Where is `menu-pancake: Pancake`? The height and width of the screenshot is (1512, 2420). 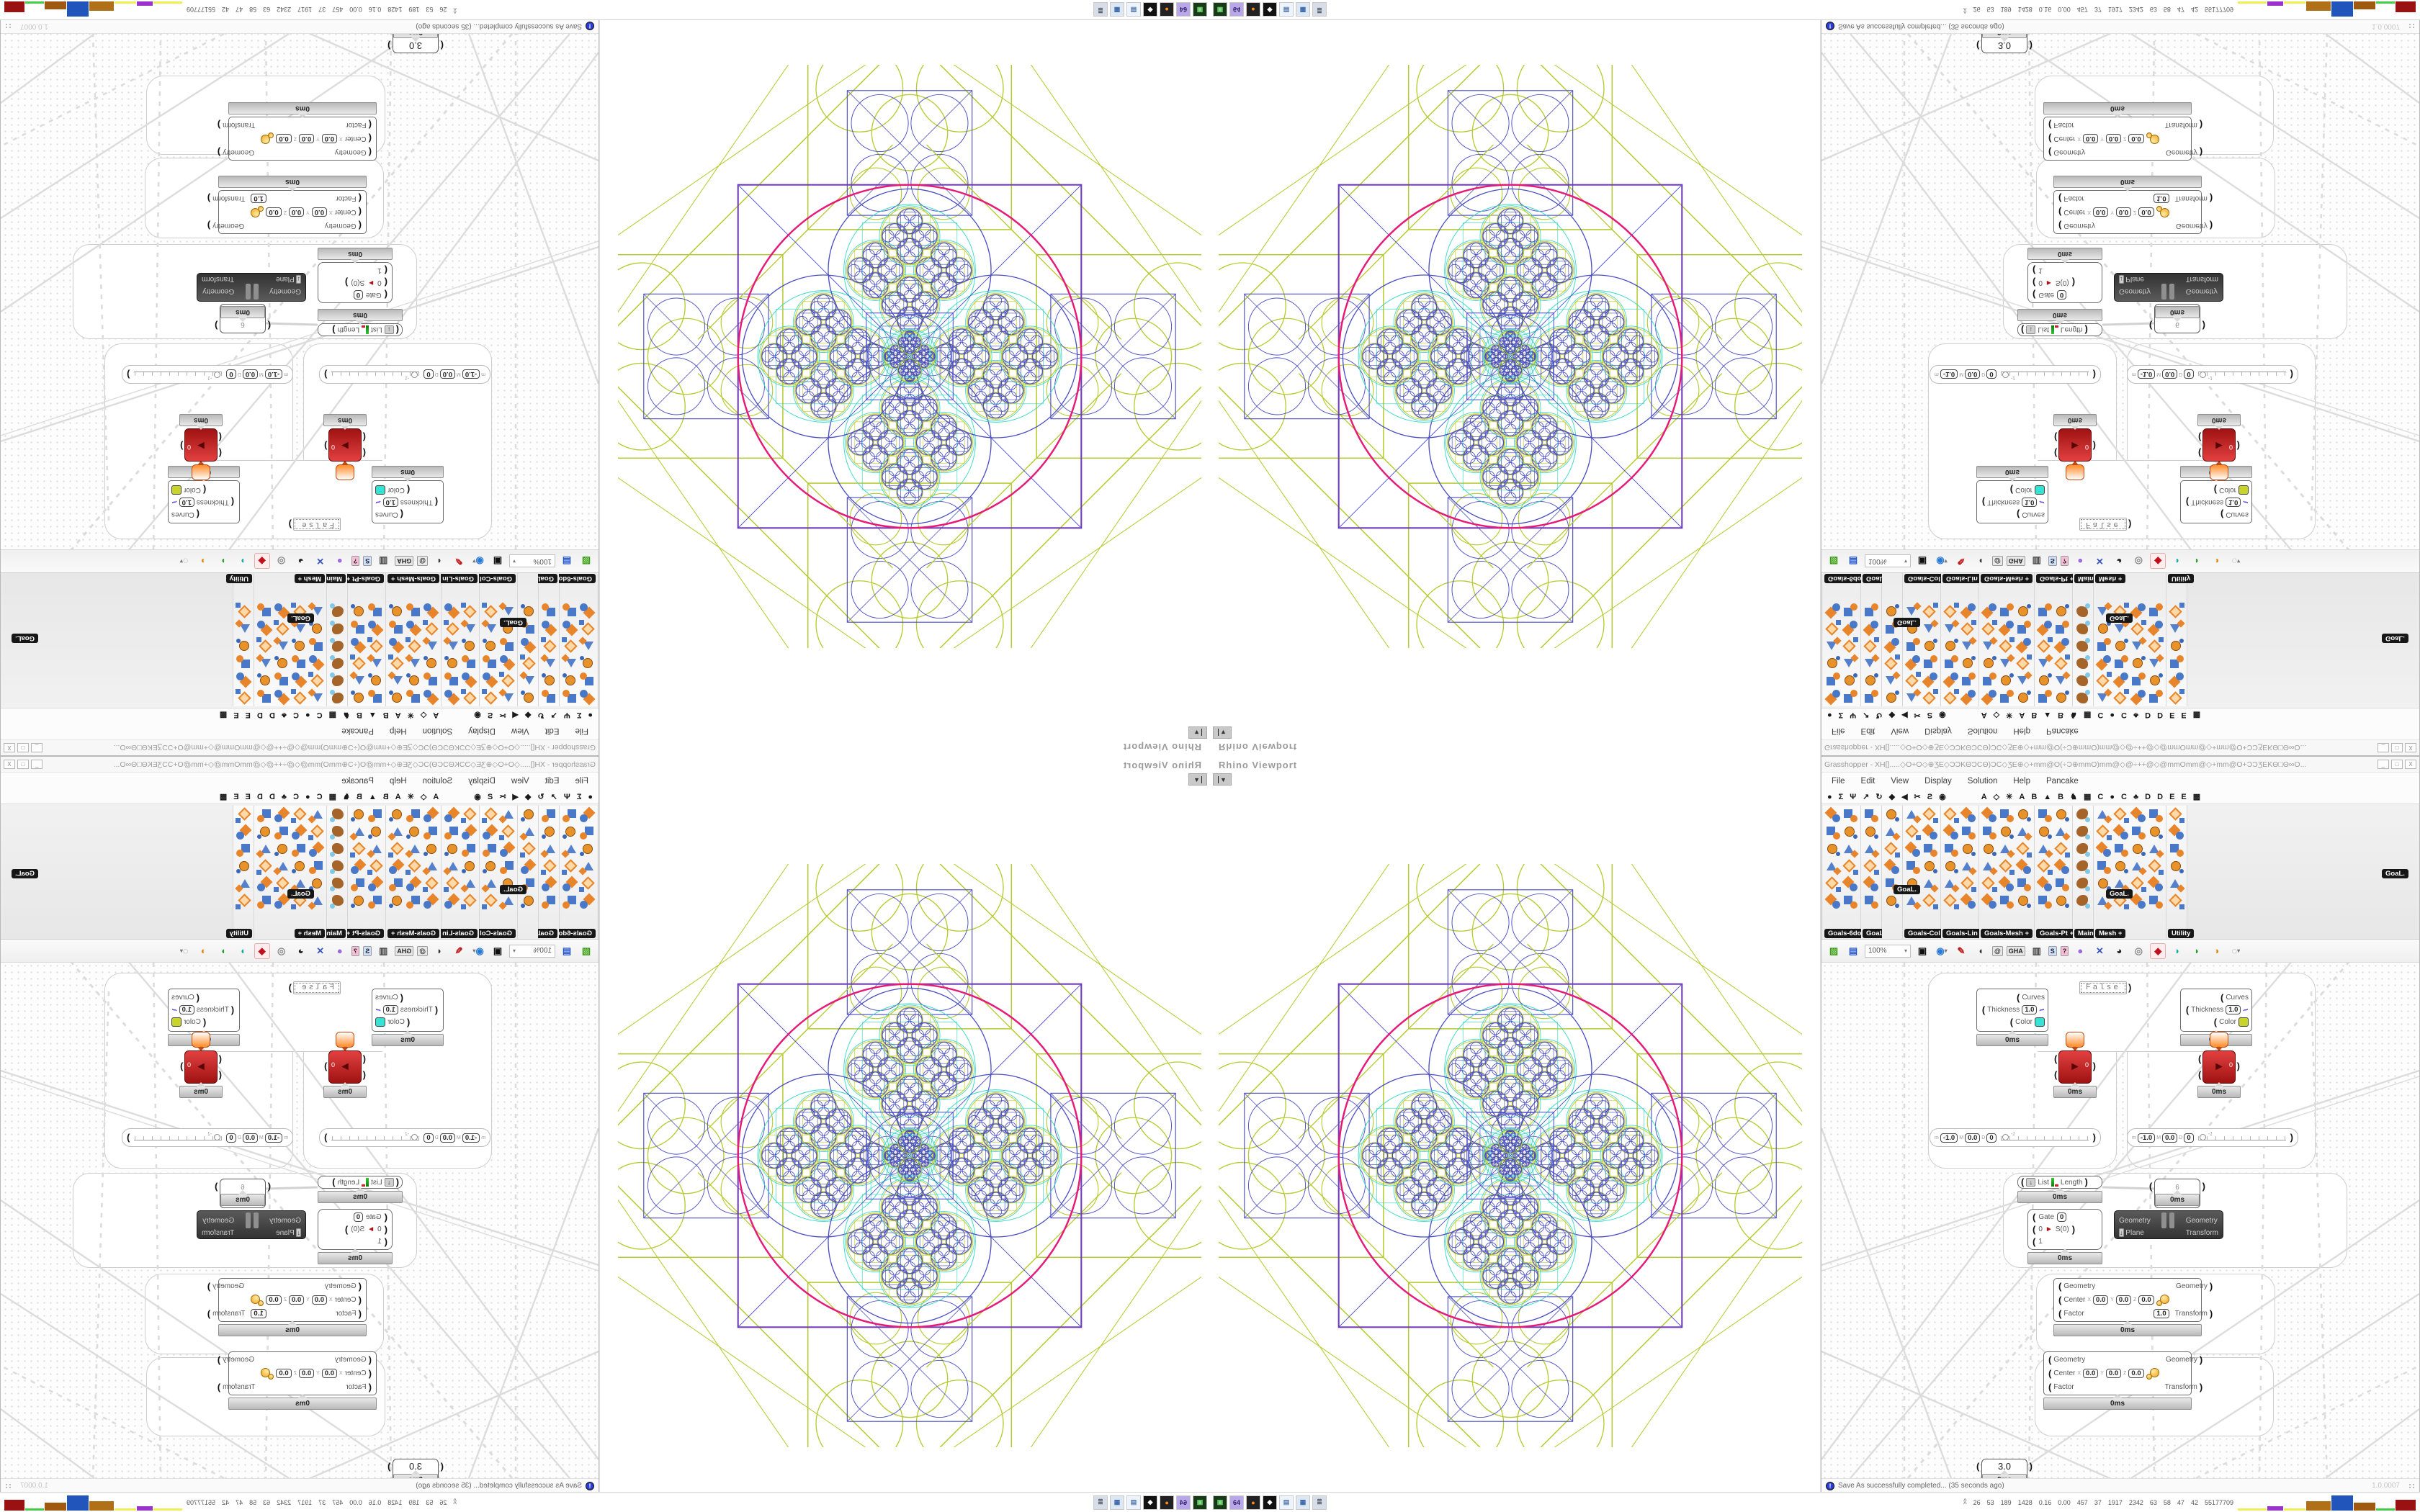
menu-pancake: Pancake is located at coordinates (2062, 781).